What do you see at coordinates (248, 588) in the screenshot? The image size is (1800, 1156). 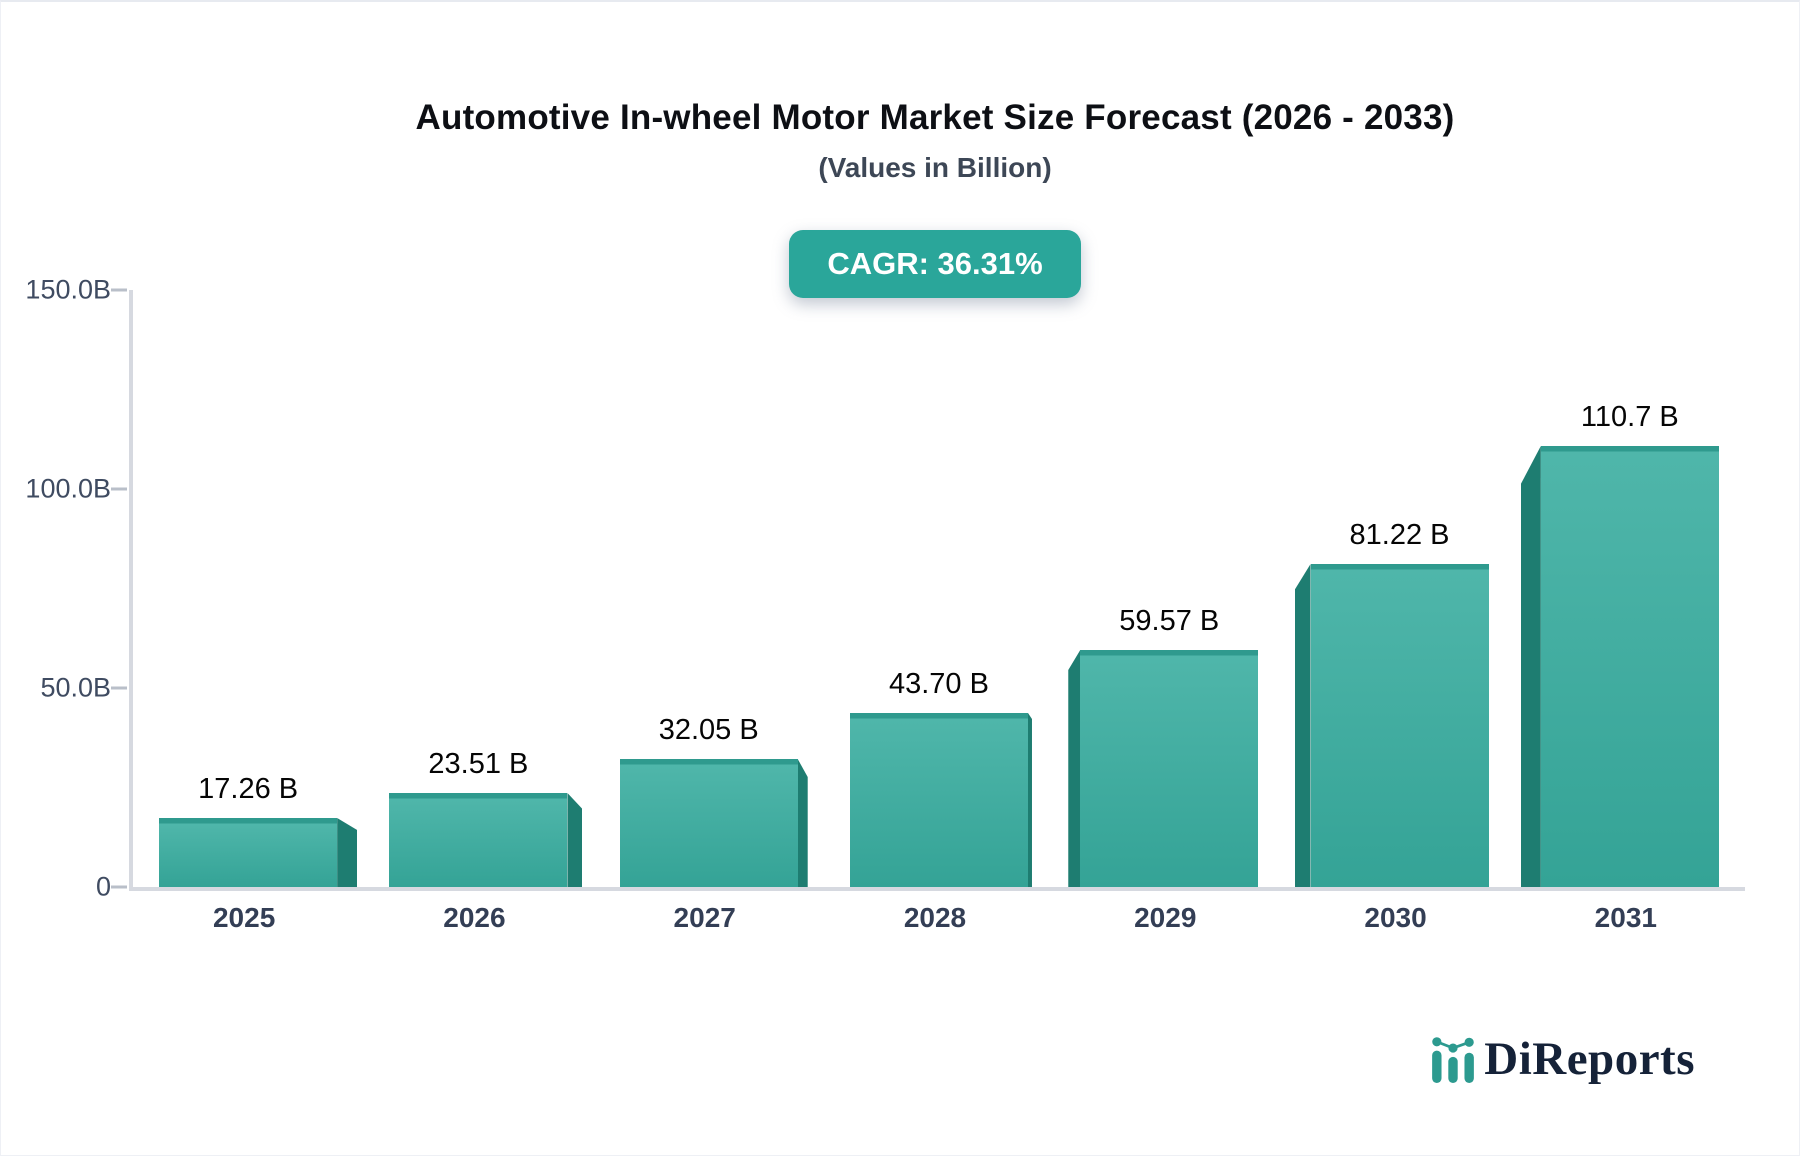 I see `bar-column-2025: 17.26 B` at bounding box center [248, 588].